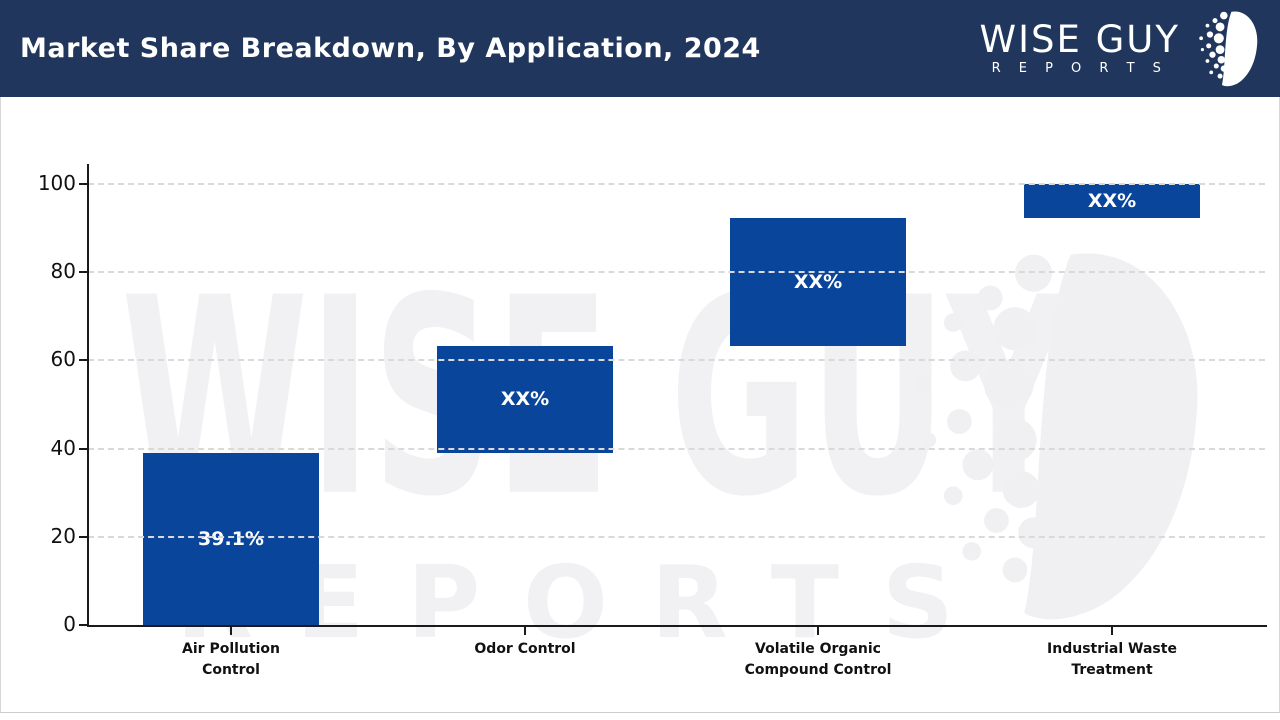  What do you see at coordinates (1079, 68) in the screenshot?
I see `logo-sub-text: R E P O R T S` at bounding box center [1079, 68].